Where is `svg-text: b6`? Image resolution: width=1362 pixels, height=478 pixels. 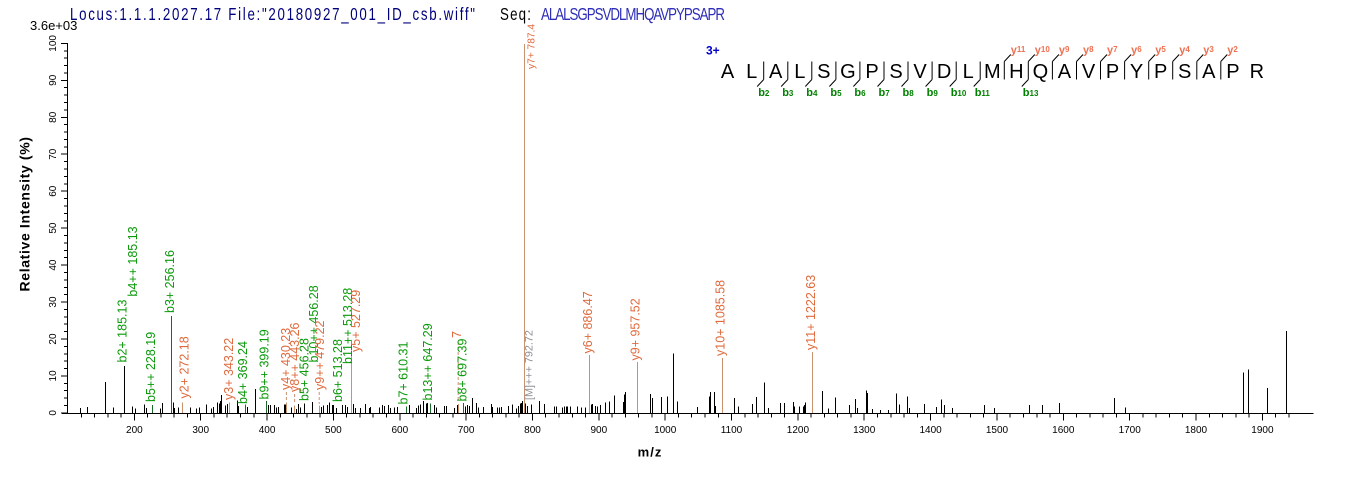 svg-text: b6 is located at coordinates (860, 93).